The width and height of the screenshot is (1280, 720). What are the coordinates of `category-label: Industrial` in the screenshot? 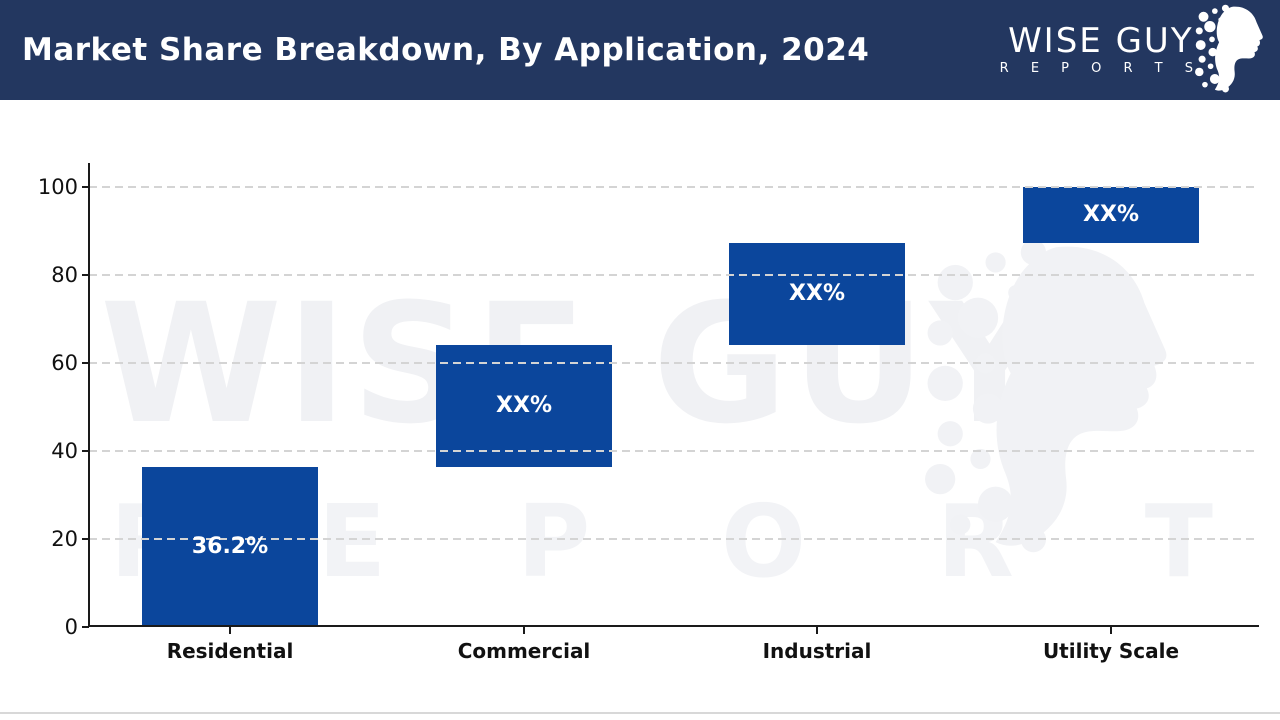 It's located at (817, 651).